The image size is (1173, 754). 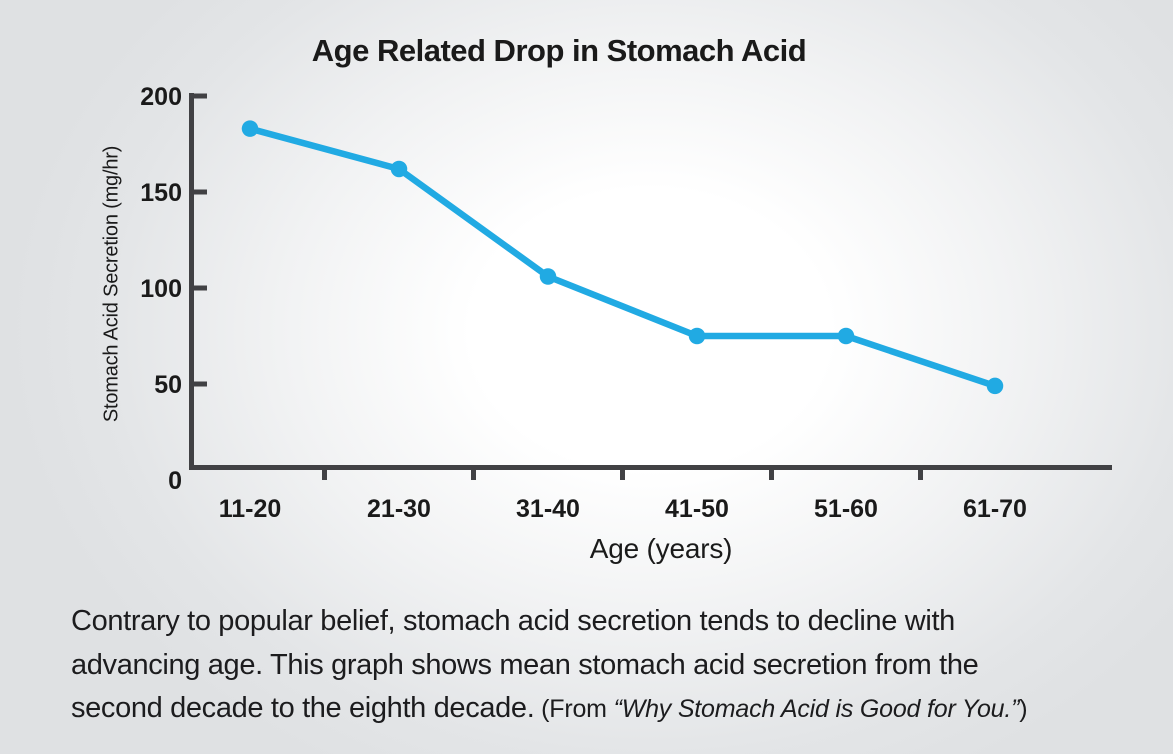 What do you see at coordinates (995, 509) in the screenshot?
I see `x-category-label: 61-70` at bounding box center [995, 509].